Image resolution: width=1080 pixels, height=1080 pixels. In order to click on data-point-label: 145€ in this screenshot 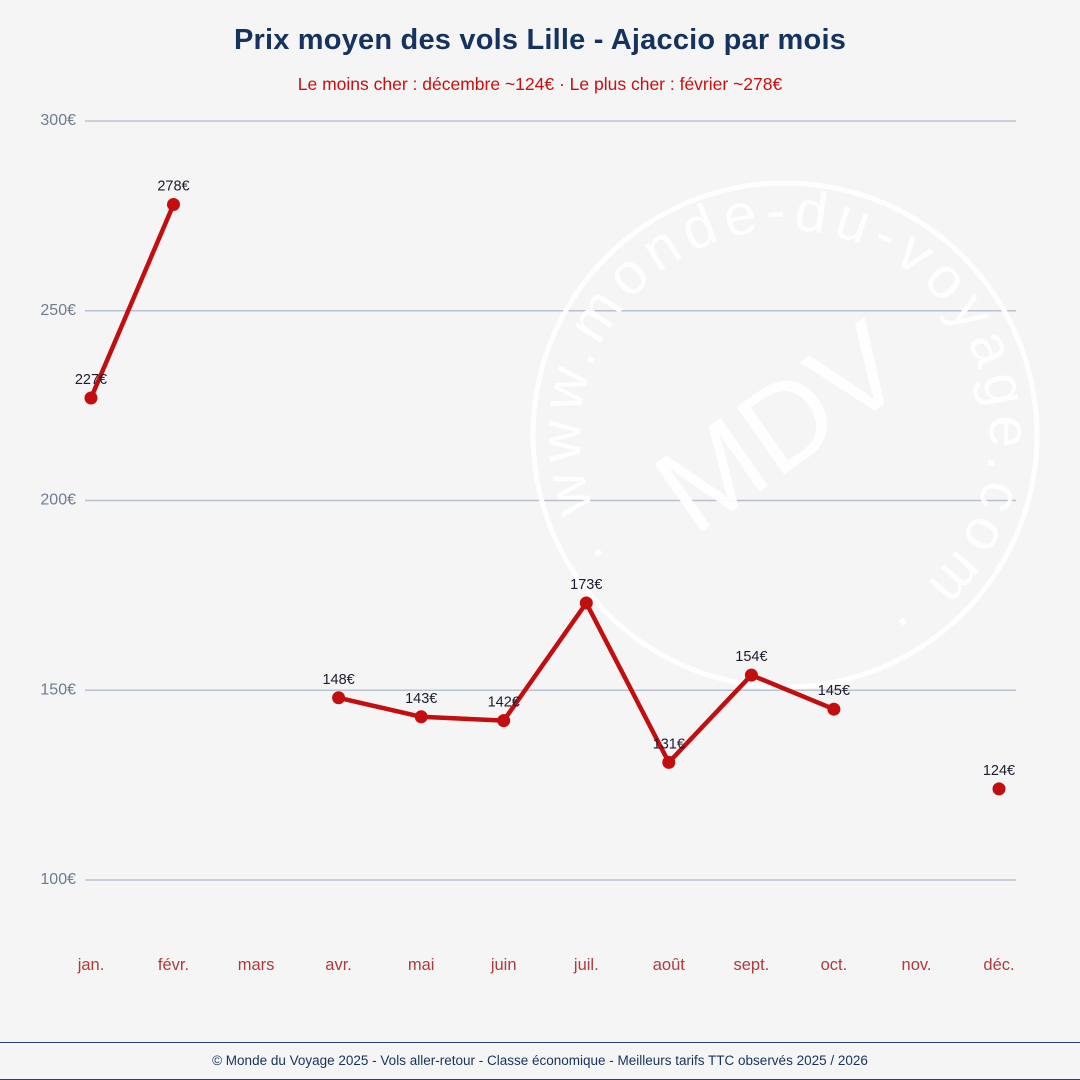, I will do `click(834, 691)`.